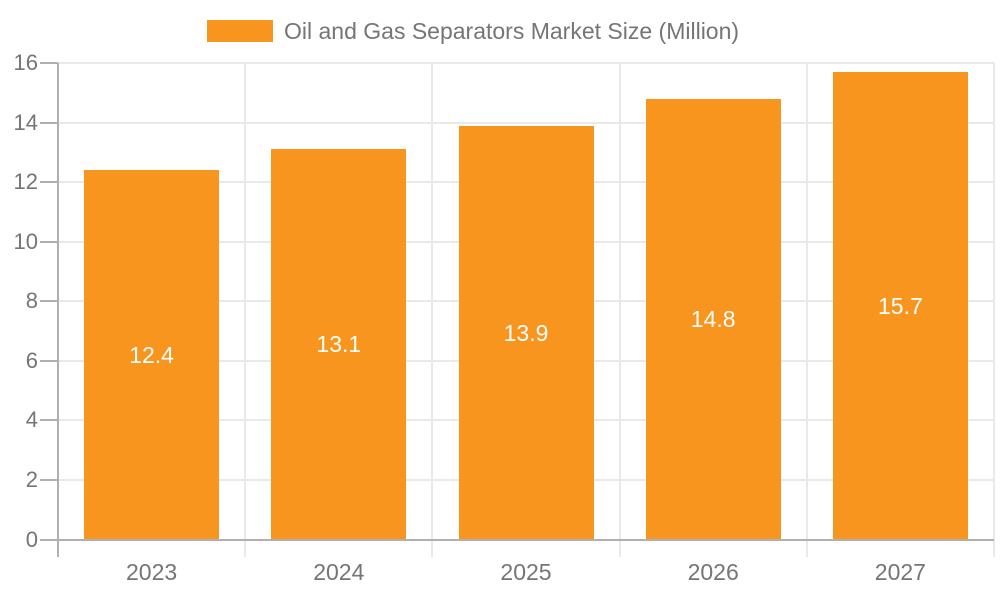  I want to click on y-axis-label: 4, so click(31, 420).